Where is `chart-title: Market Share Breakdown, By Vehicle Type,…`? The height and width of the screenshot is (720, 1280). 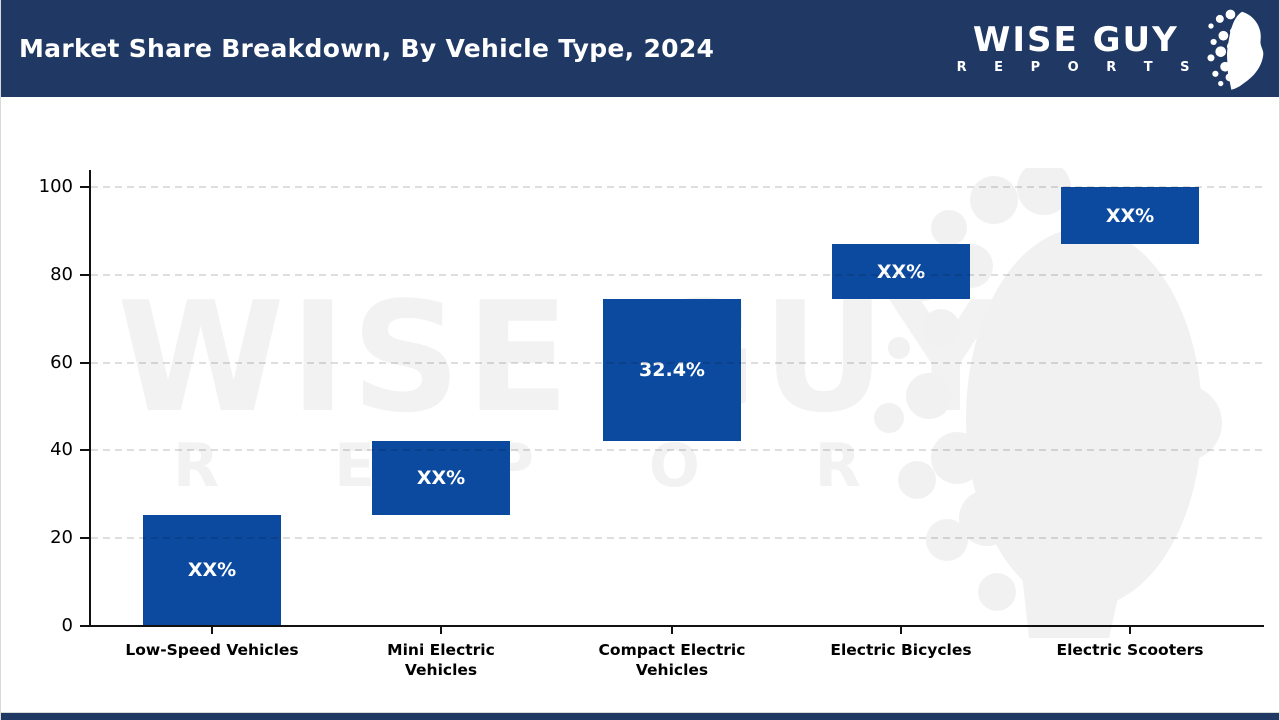
chart-title: Market Share Breakdown, By Vehicle Type,… is located at coordinates (367, 48).